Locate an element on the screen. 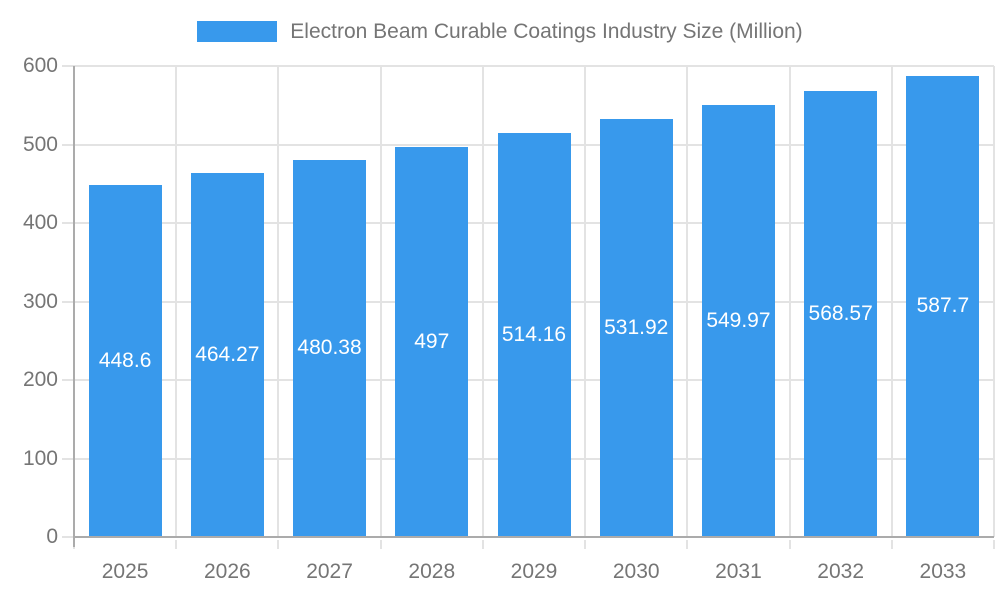 This screenshot has height=600, width=1000. gridline-horizontal is located at coordinates (534, 66).